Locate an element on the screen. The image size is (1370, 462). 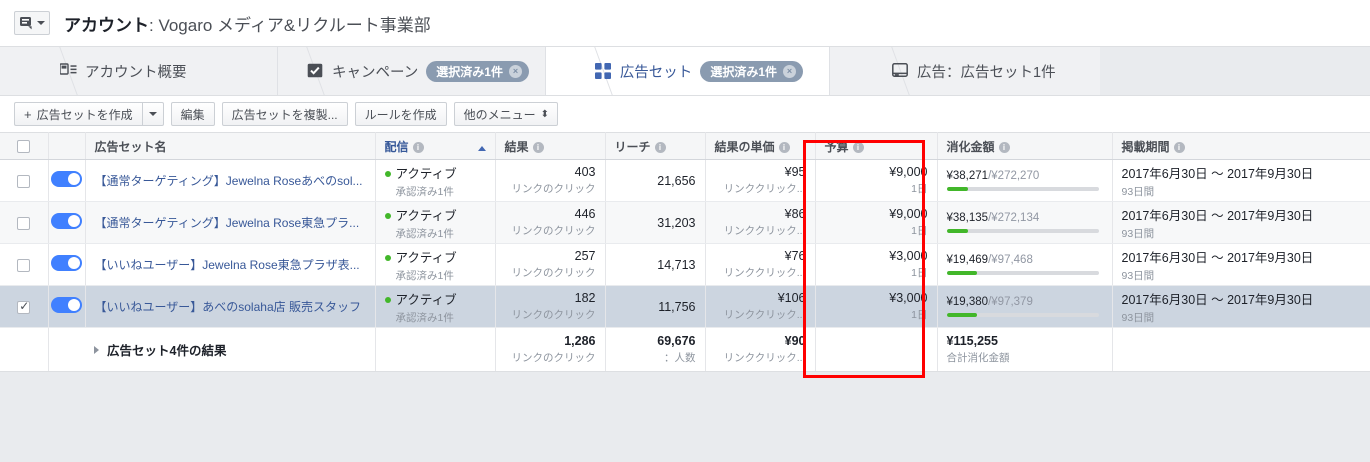
account-header: アカウント: Vogaro メディア&リクルート事業部 is located at coordinates (685, 23).